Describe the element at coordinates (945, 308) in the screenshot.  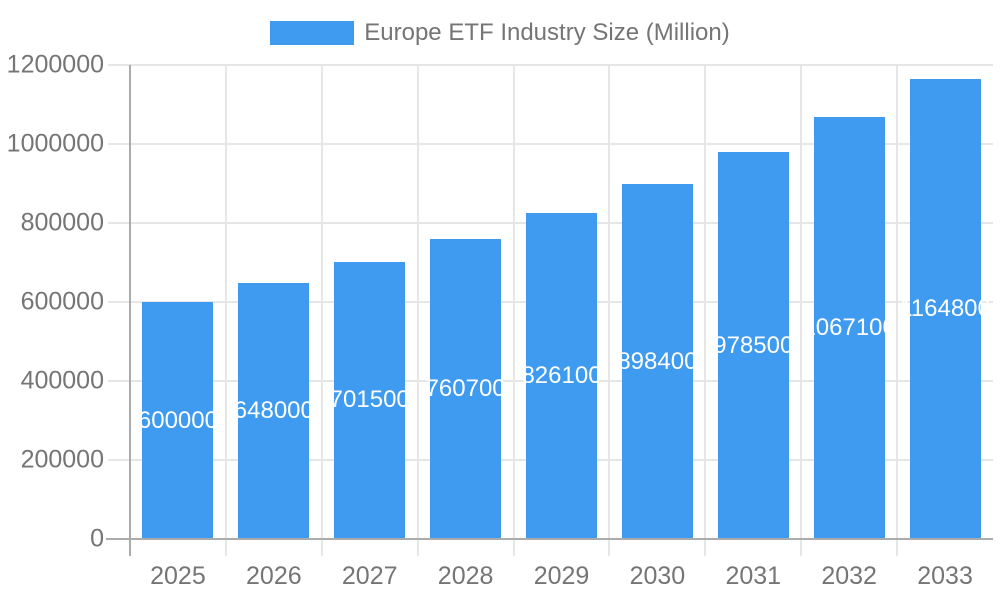
I see `bar-2033` at that location.